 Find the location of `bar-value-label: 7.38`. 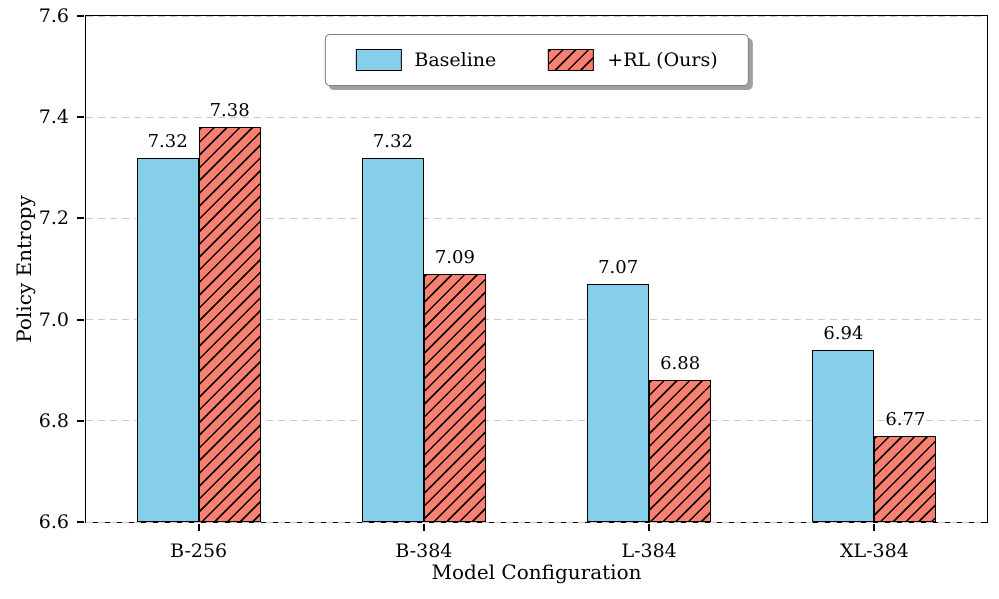

bar-value-label: 7.38 is located at coordinates (229, 111).